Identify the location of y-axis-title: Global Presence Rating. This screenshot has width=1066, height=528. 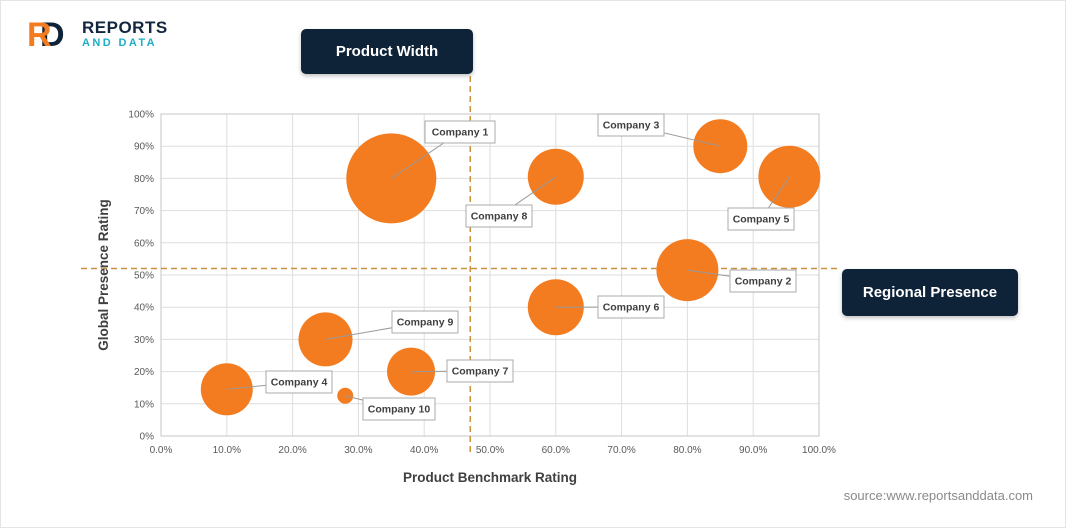
(103, 275).